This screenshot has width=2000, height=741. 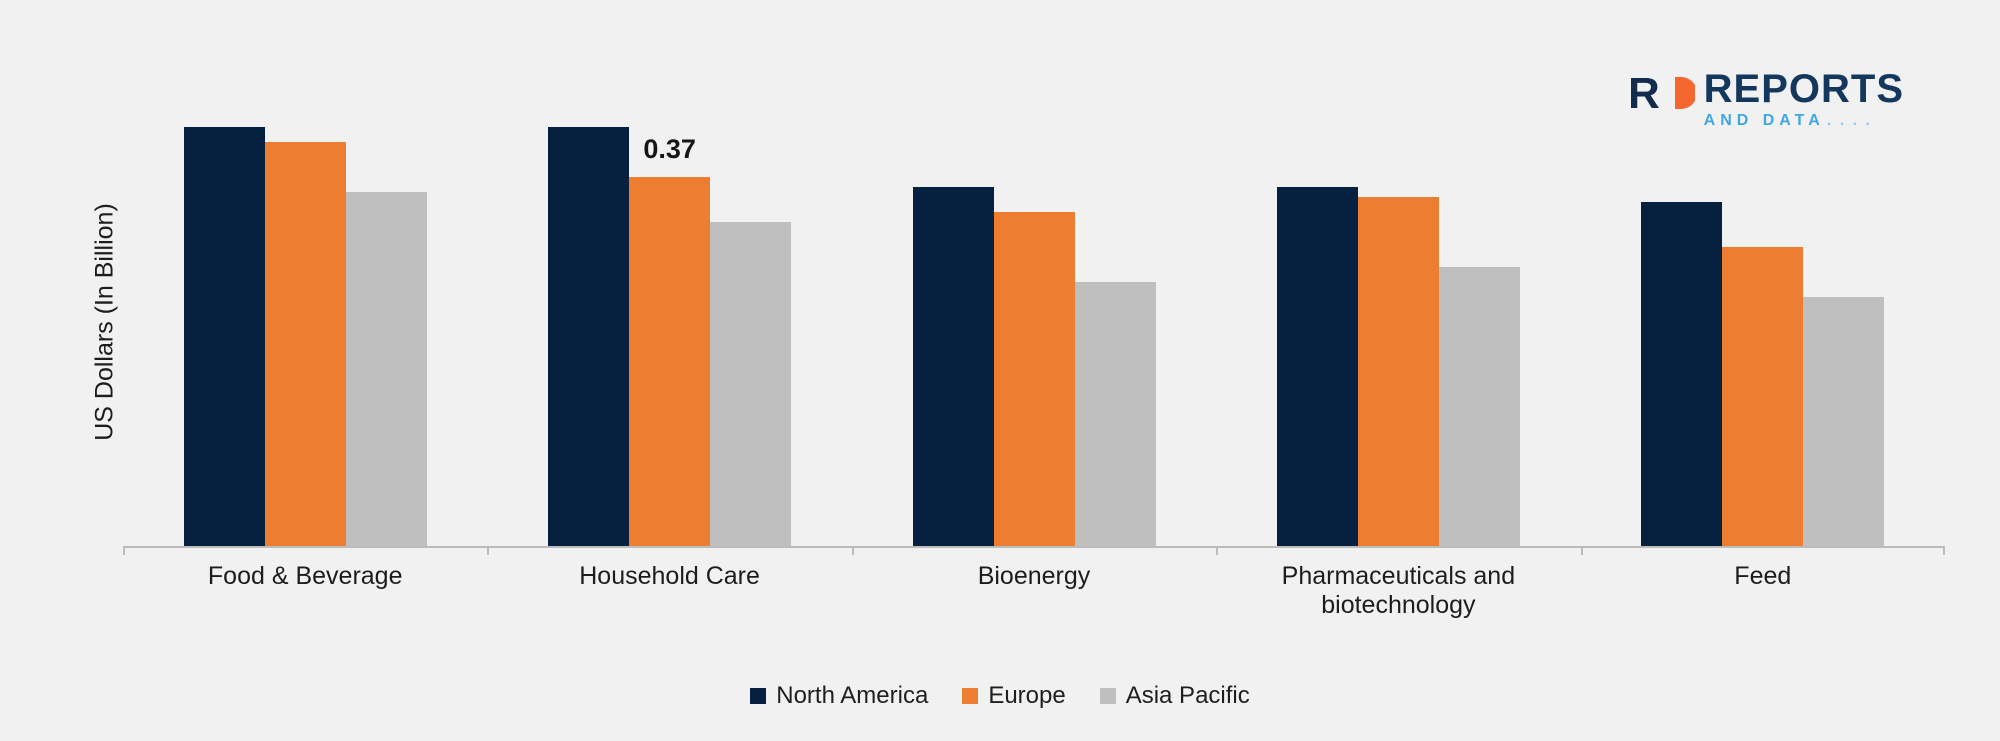 I want to click on brand-logo: R REPORTS AND DATA. . . ., so click(x=1767, y=98).